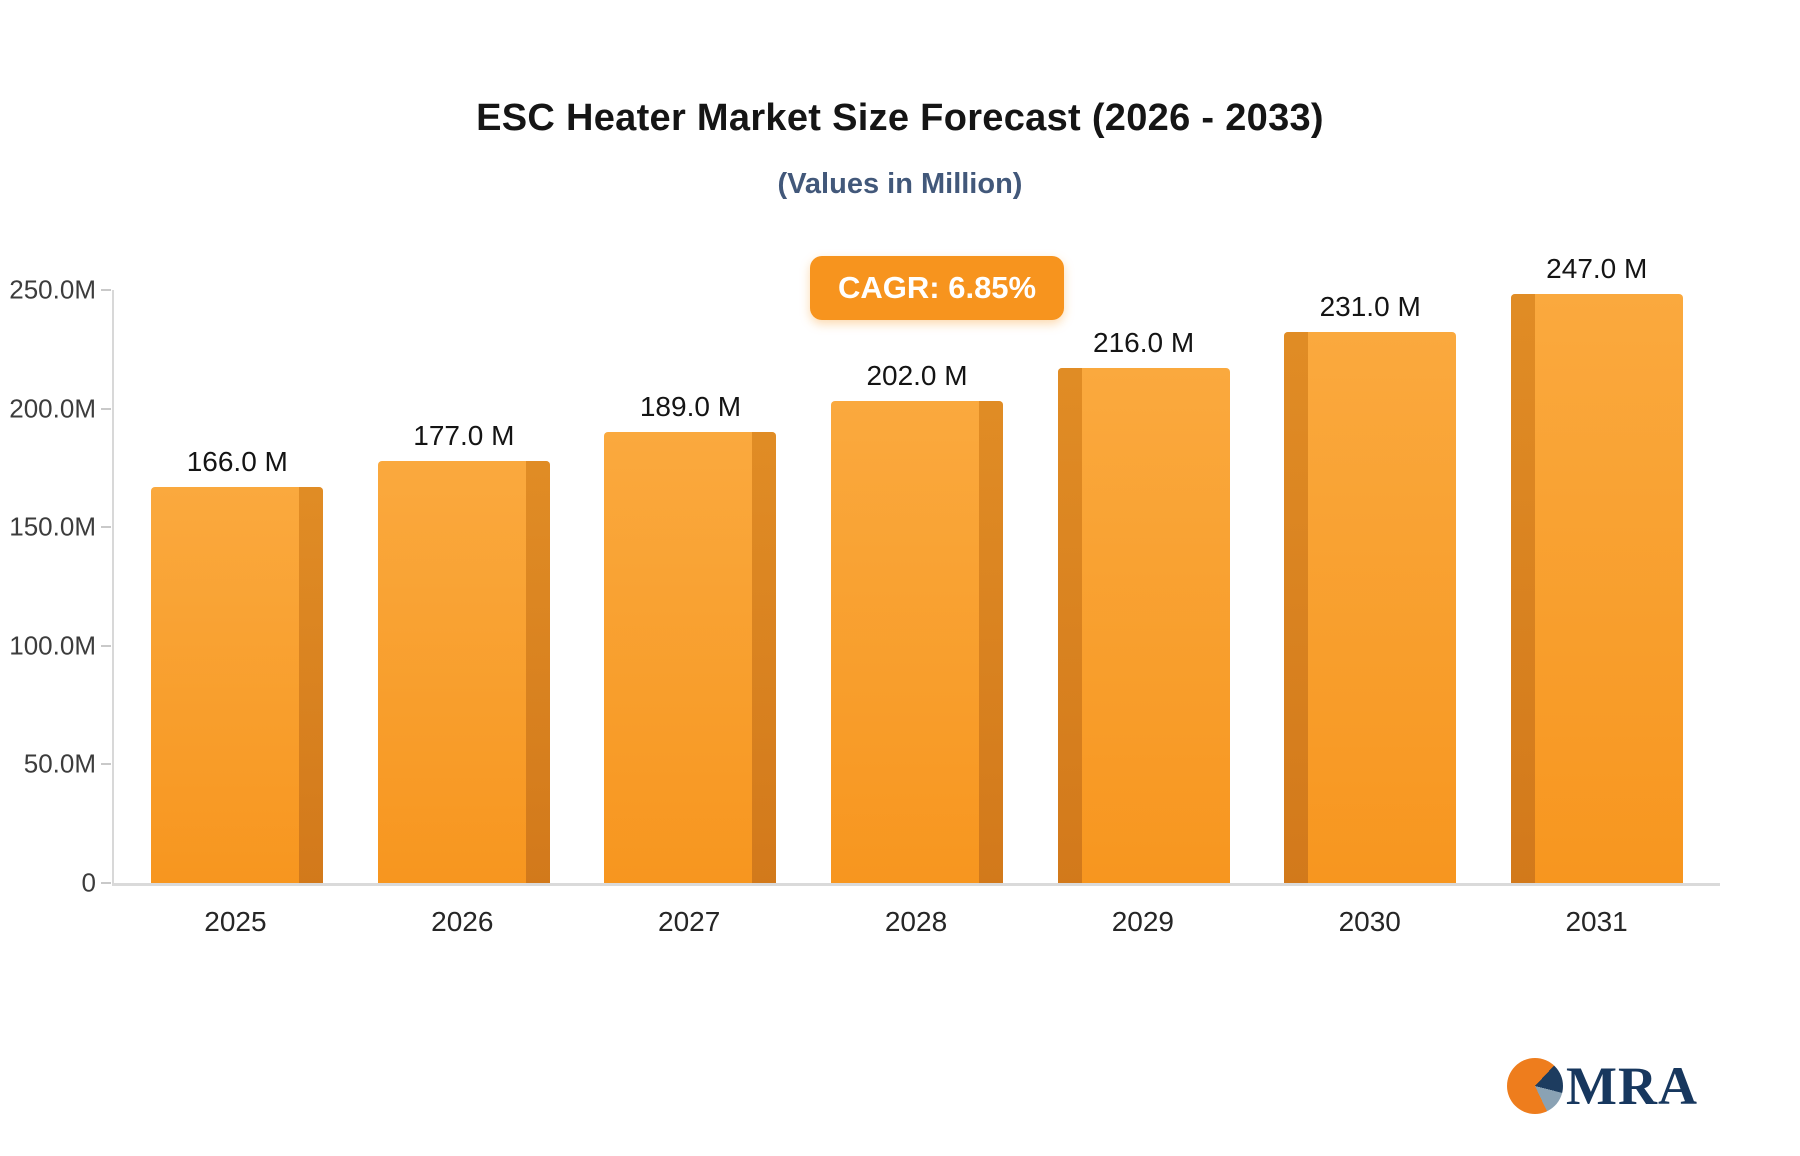 This screenshot has height=1156, width=1800. I want to click on y-tick-label: 200.0M, so click(52, 408).